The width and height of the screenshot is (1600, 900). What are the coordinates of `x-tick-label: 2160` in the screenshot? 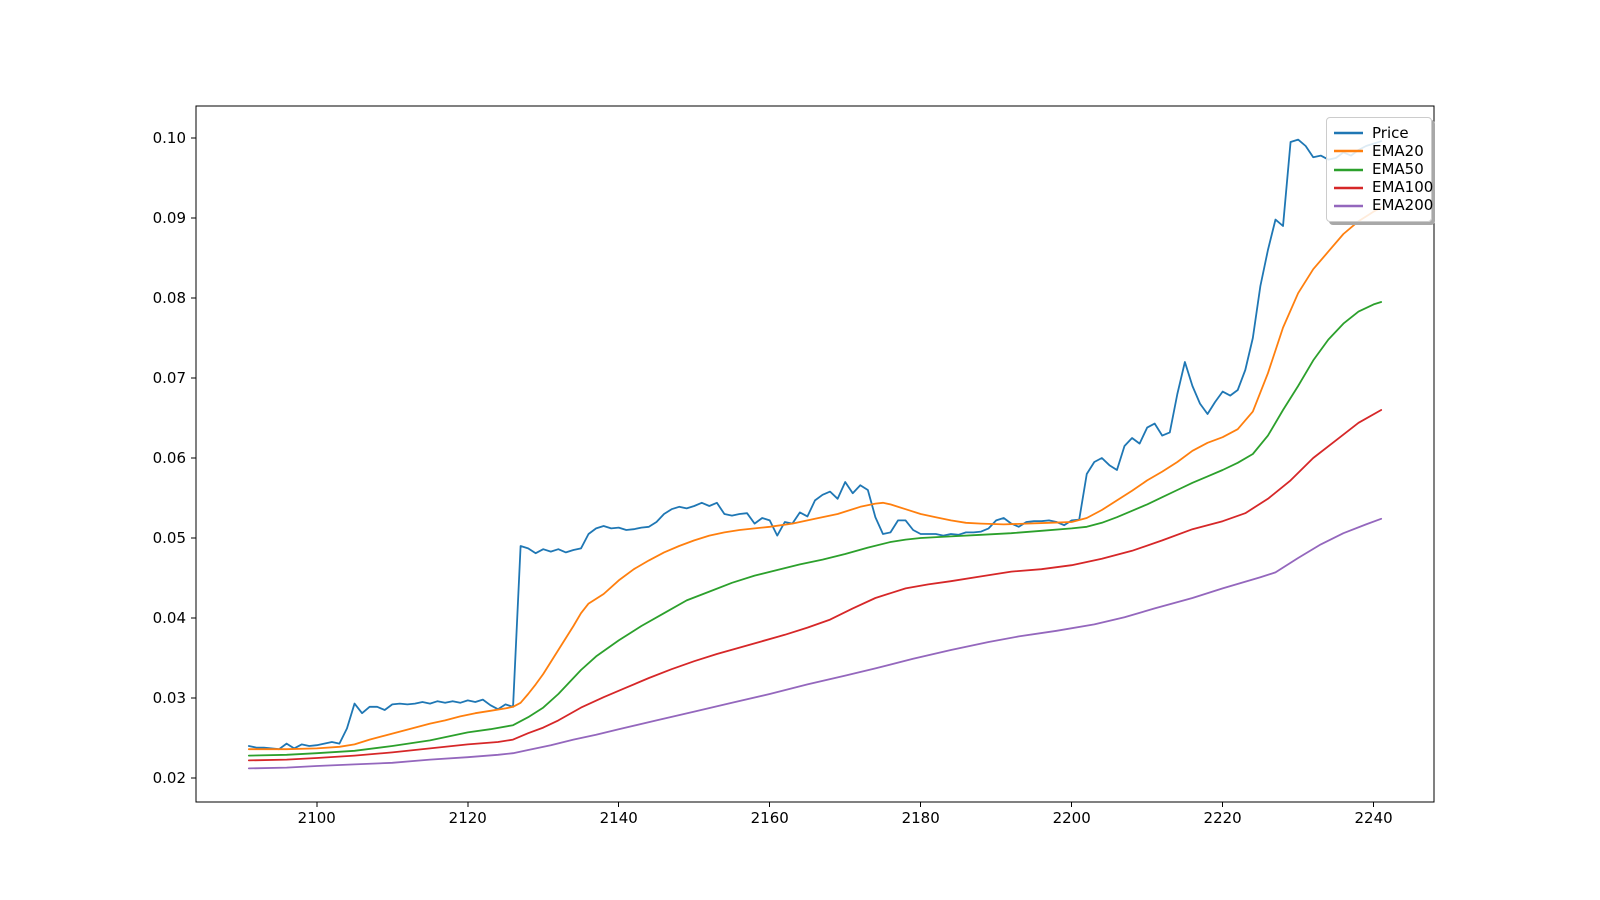 It's located at (770, 818).